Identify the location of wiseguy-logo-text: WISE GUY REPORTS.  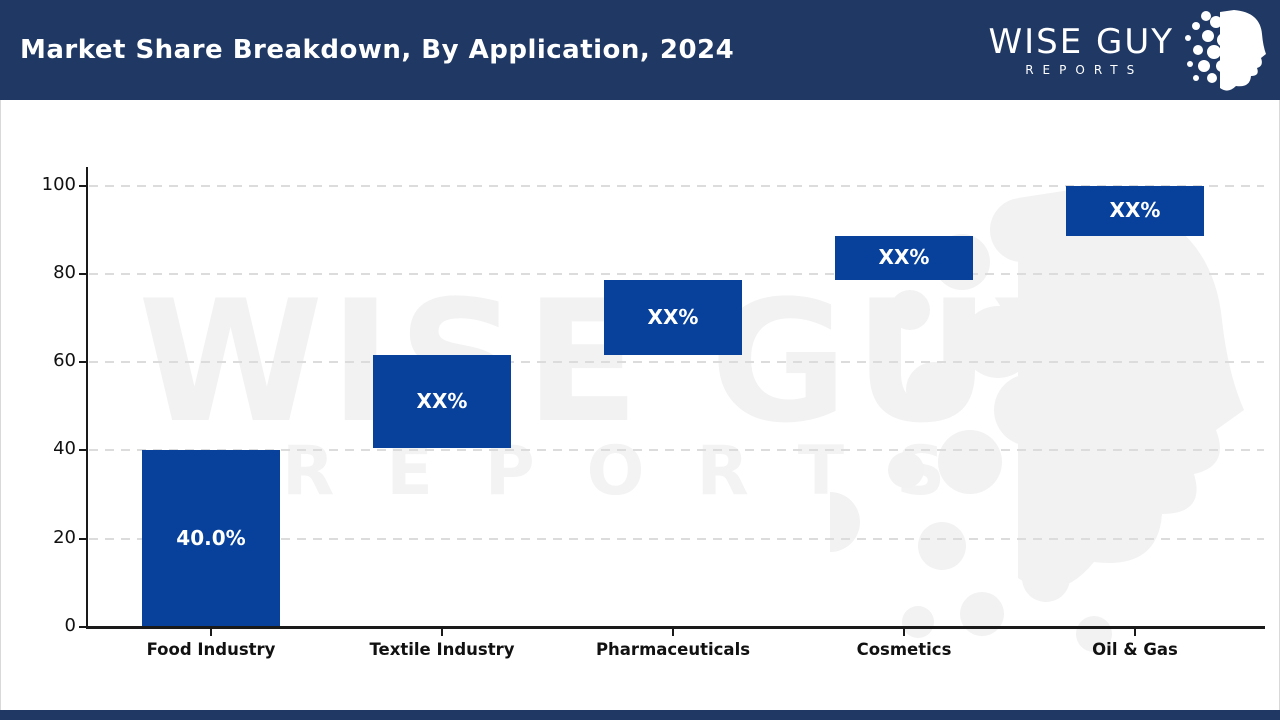
(1081, 50).